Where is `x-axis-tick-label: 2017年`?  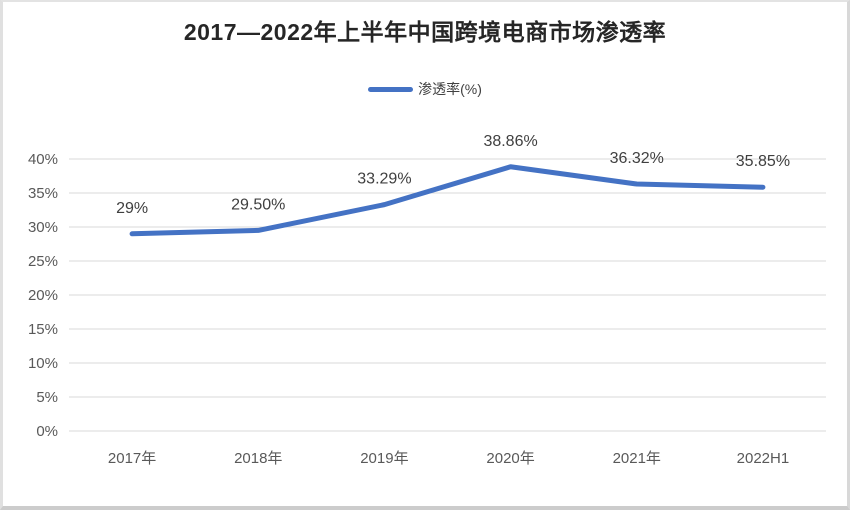 x-axis-tick-label: 2017年 is located at coordinates (132, 458).